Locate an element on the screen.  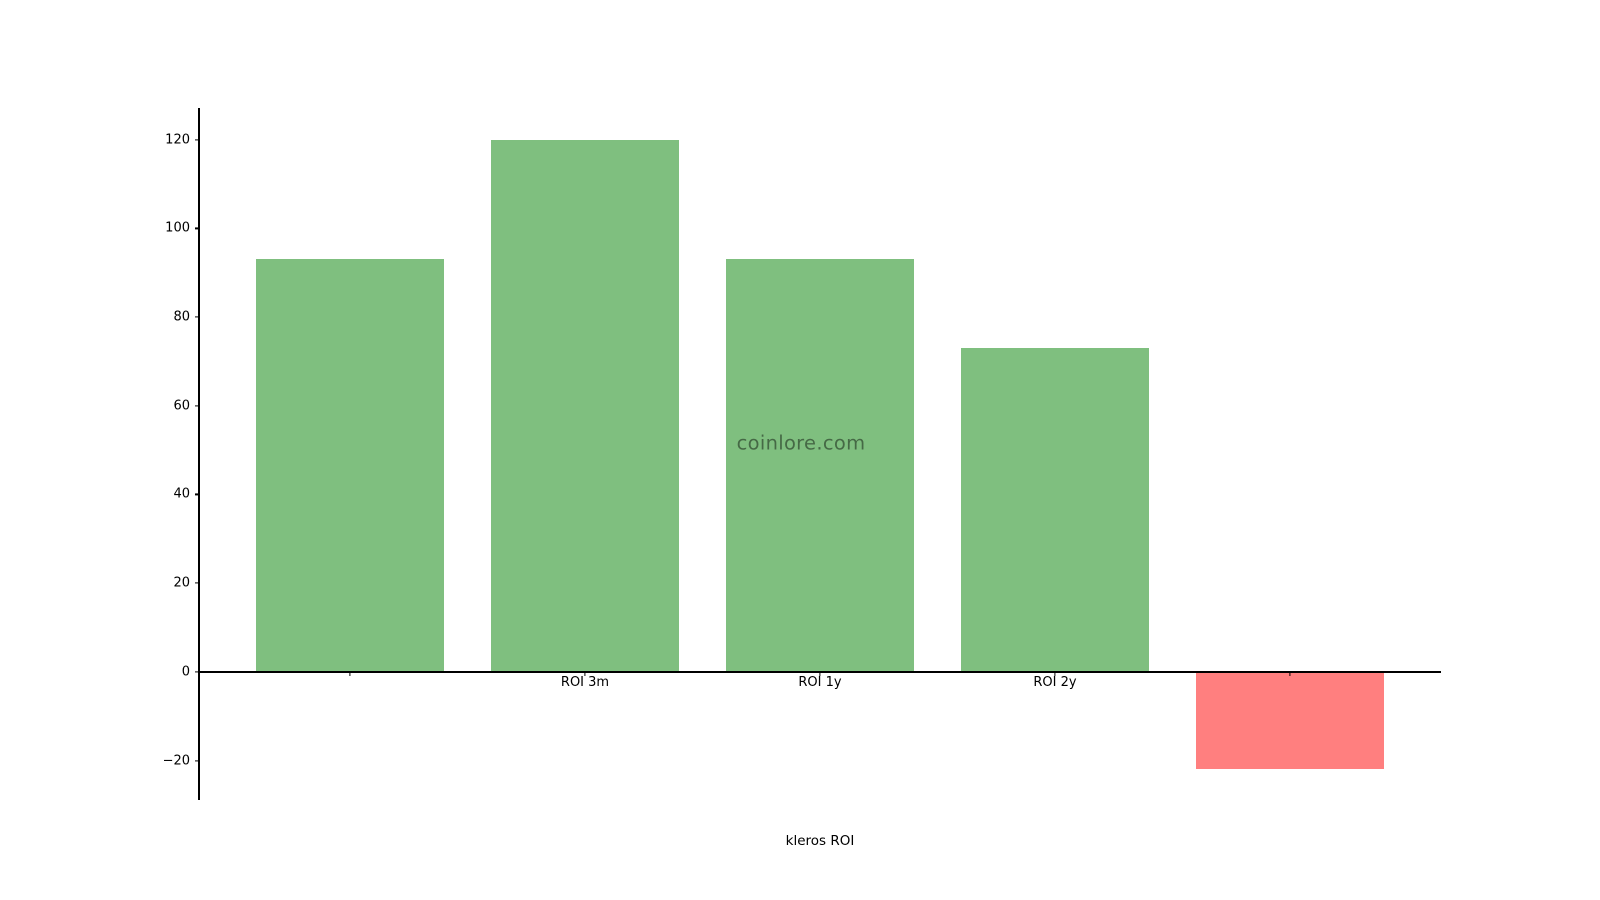
y-tick-label: 40 is located at coordinates (181, 494).